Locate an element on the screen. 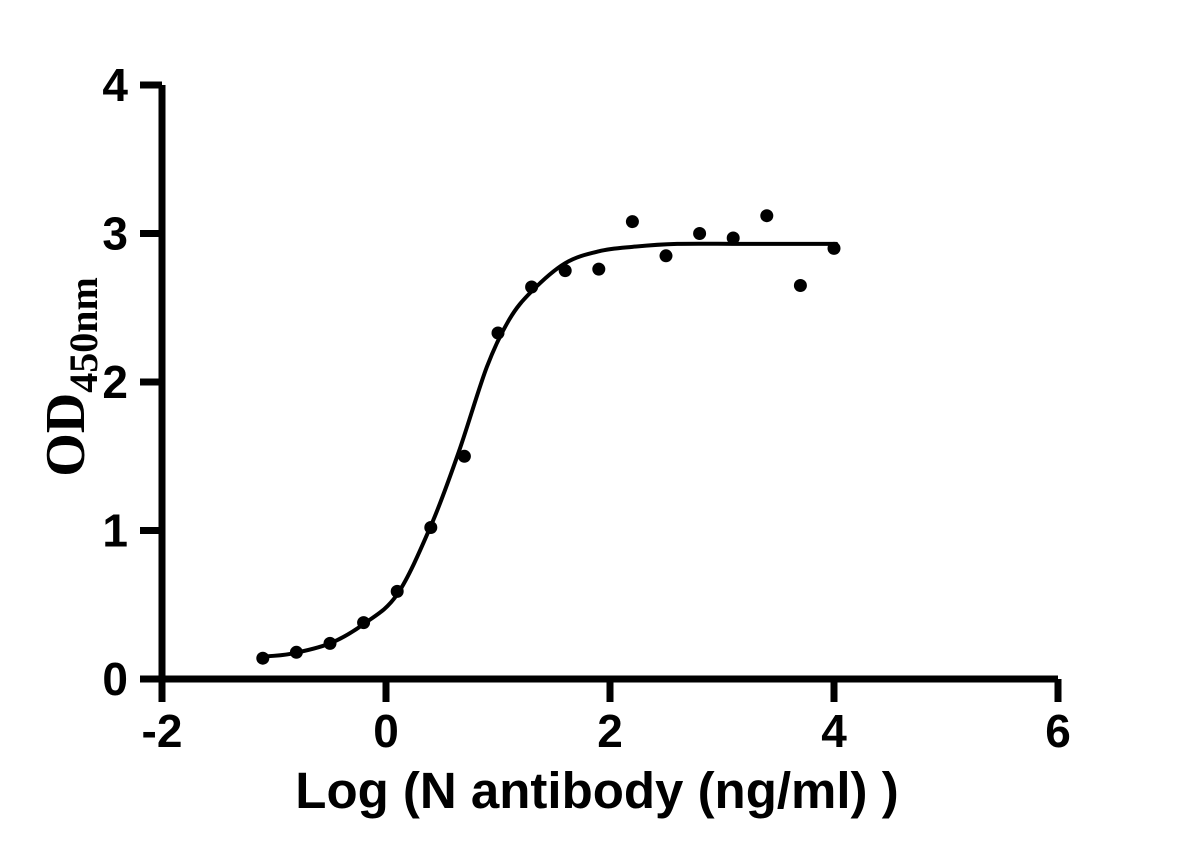 The image size is (1194, 863). y-tick-label: 1 is located at coordinates (115, 531).